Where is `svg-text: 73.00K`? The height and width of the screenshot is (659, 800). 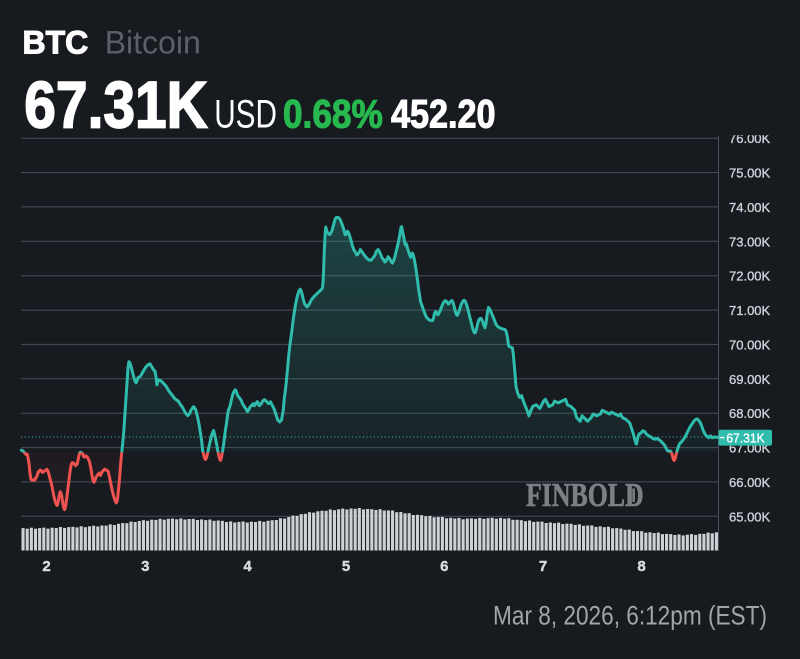 svg-text: 73.00K is located at coordinates (750, 241).